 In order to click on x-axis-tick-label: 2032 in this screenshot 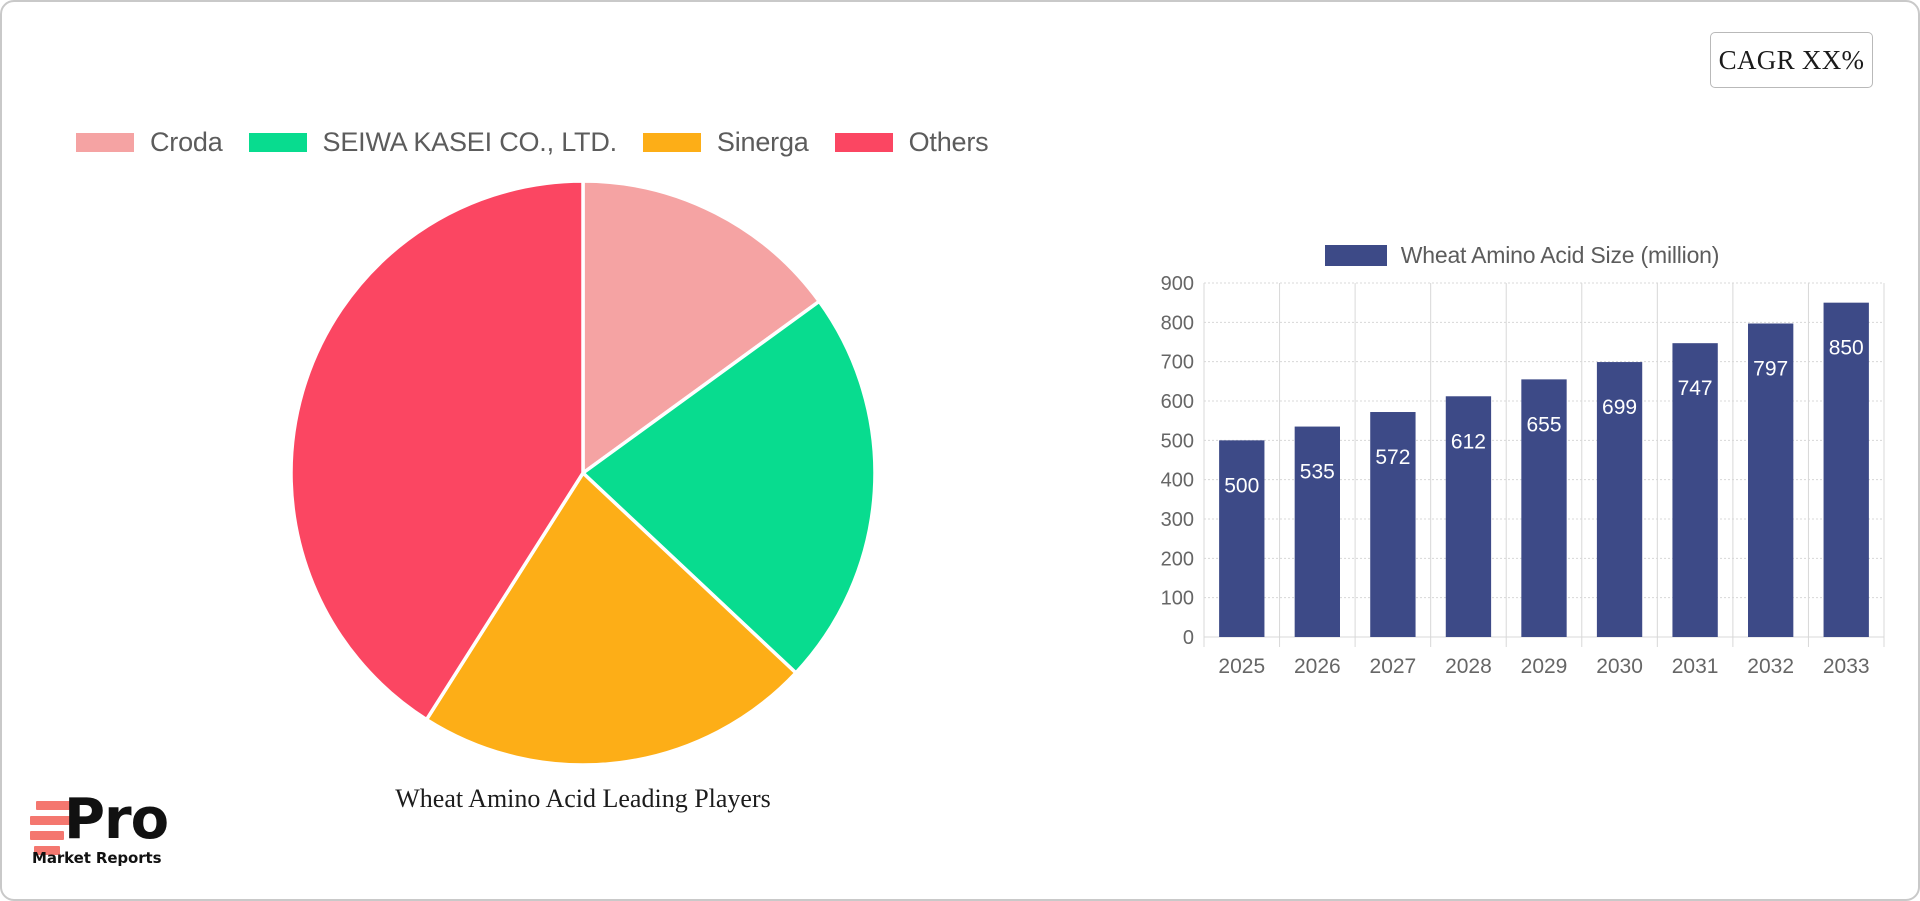, I will do `click(1770, 666)`.